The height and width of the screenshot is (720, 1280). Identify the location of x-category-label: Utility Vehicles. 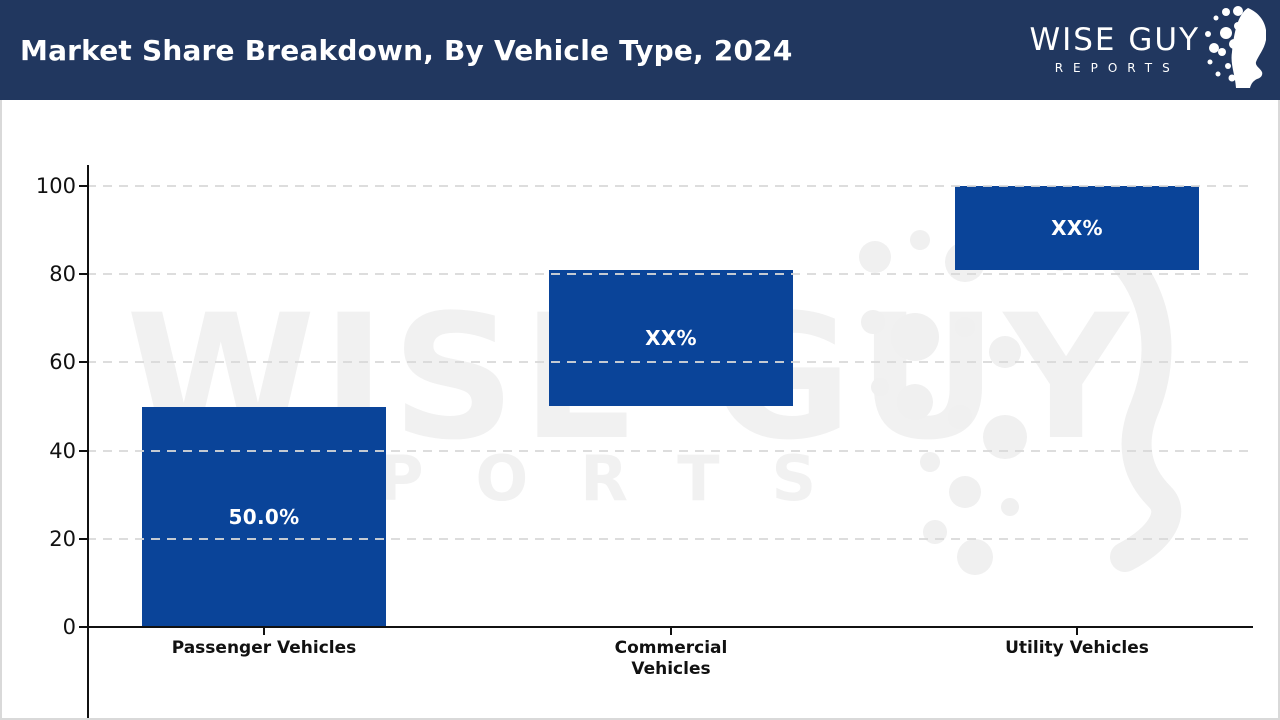
(1077, 648).